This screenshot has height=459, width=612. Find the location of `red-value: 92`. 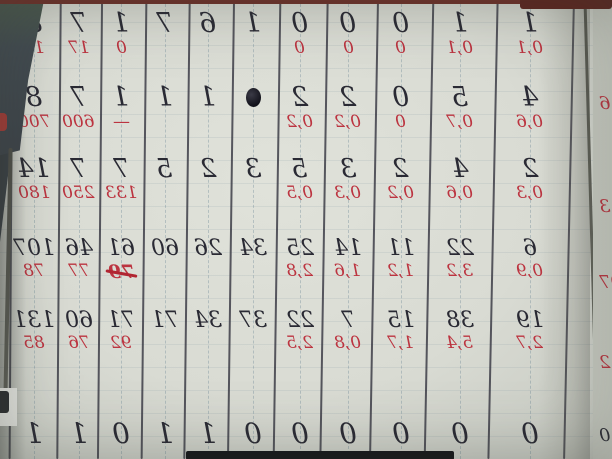

red-value: 92 is located at coordinates (121, 343).